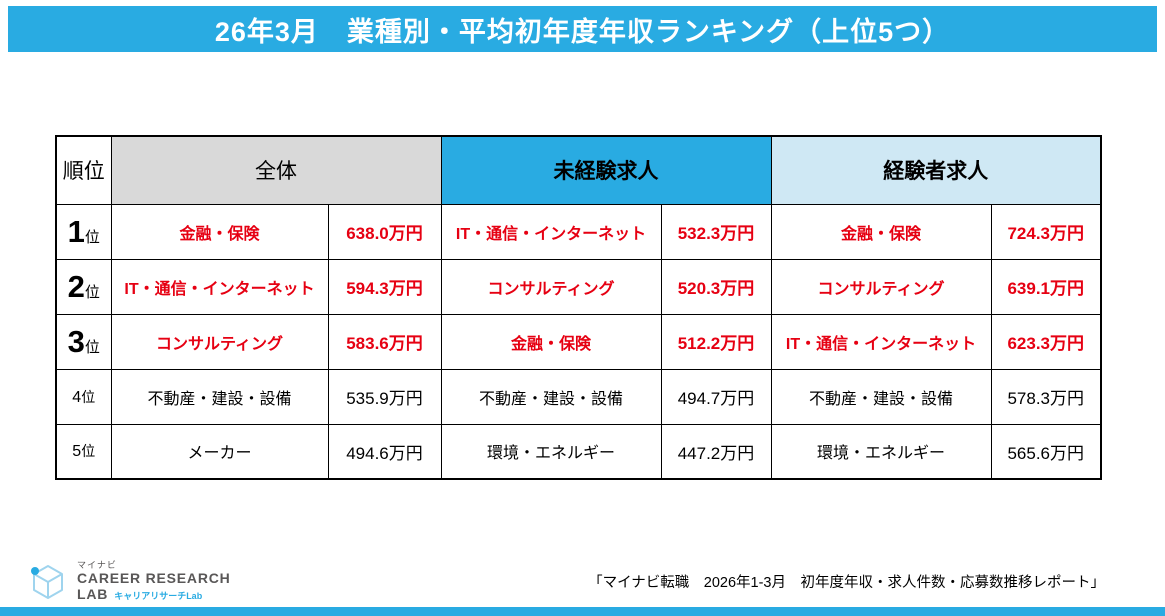 This screenshot has width=1165, height=616. I want to click on salary-cell: 520.3万円, so click(716, 286).